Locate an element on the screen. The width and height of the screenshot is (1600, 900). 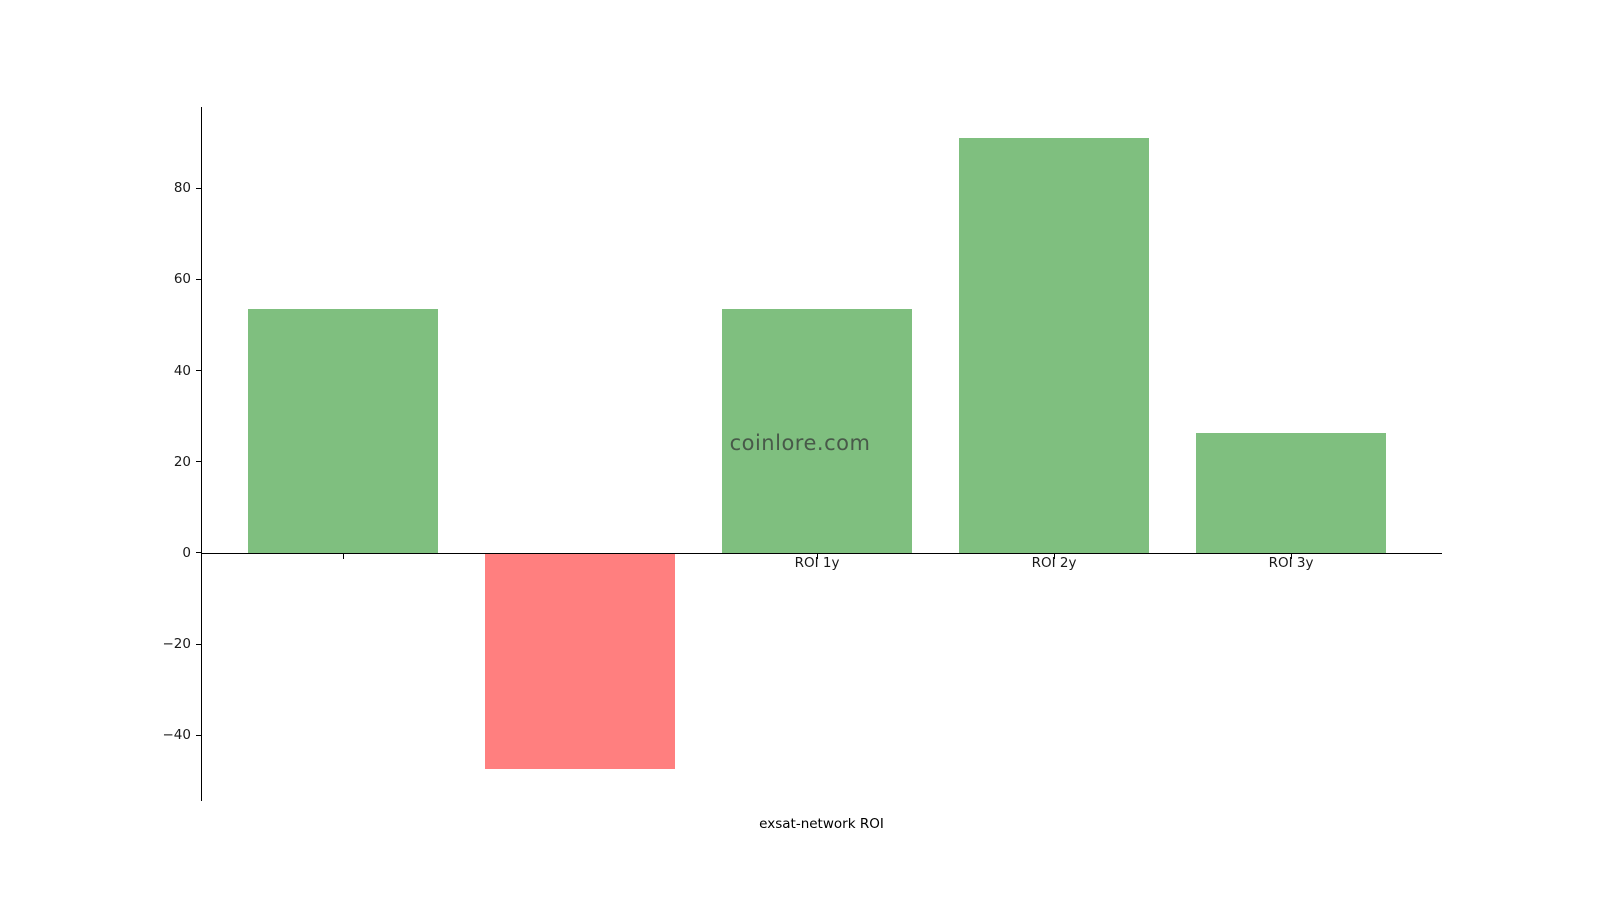
y-tick-label: −40 is located at coordinates (177, 735).